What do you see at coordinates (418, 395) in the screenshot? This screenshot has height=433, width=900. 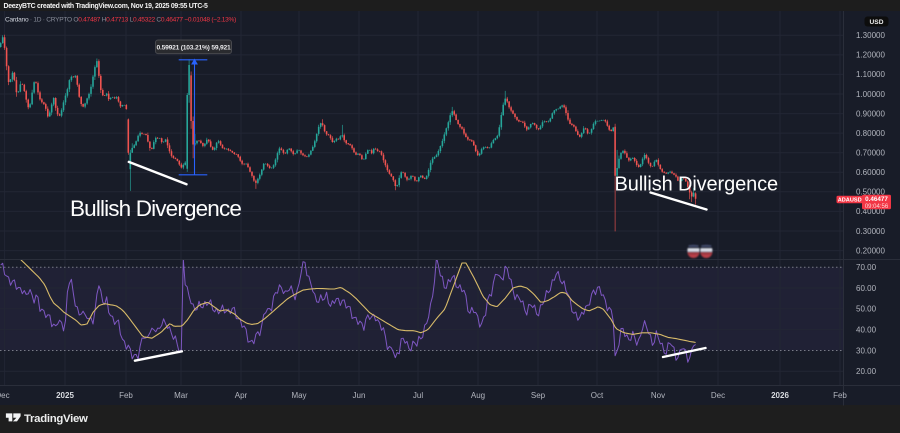 I see `svg-text: Jul` at bounding box center [418, 395].